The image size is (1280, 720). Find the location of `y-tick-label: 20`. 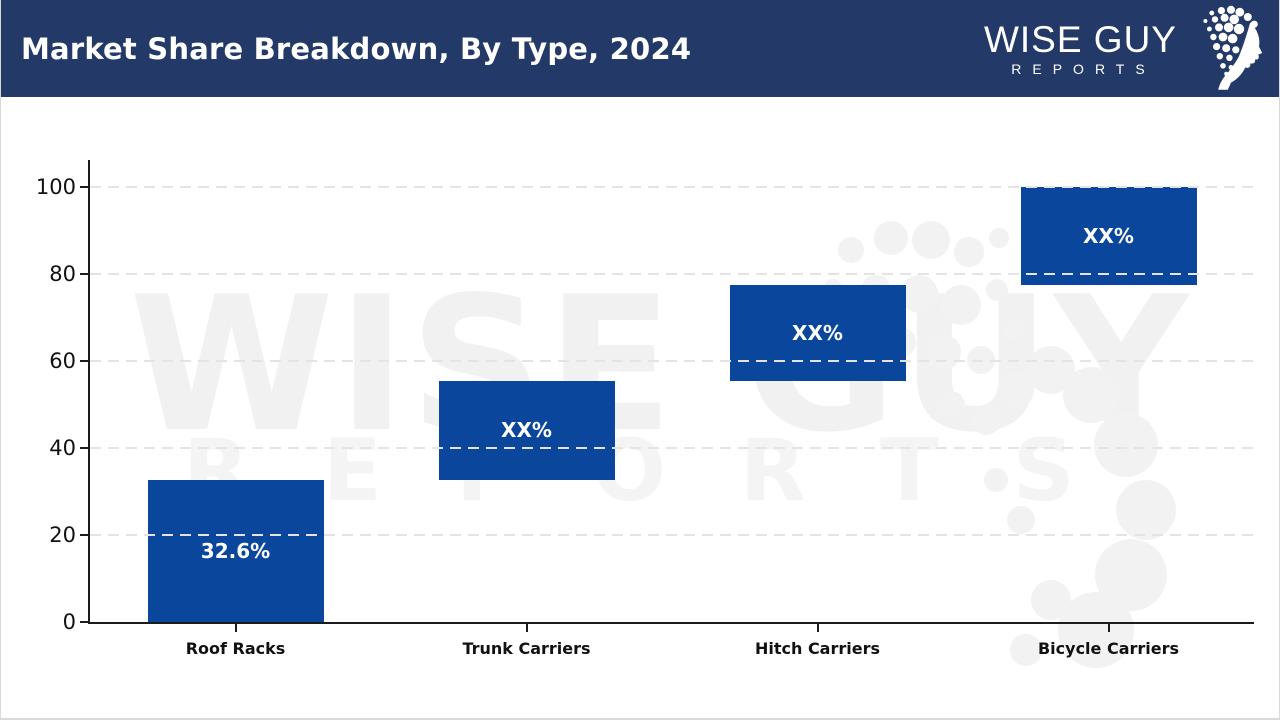

y-tick-label: 20 is located at coordinates (62, 535).